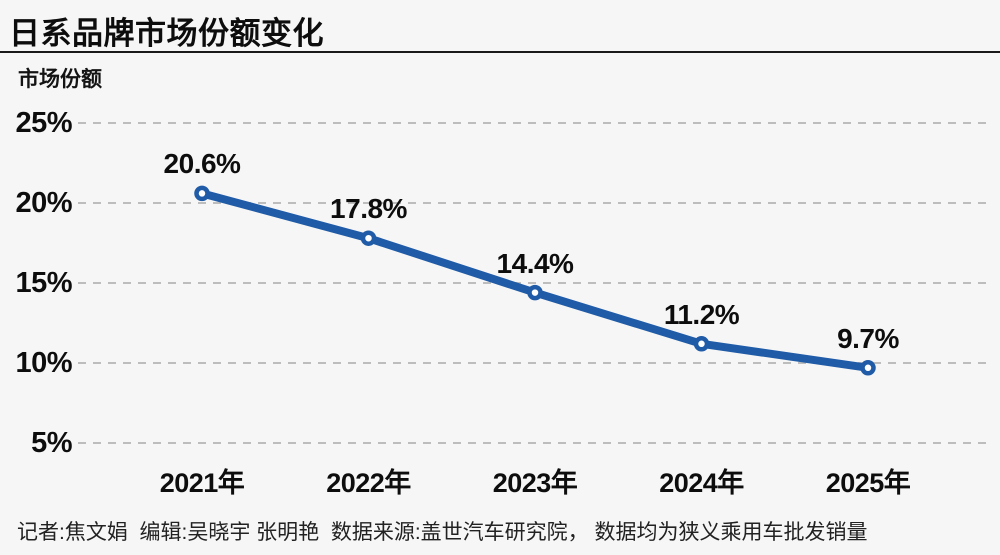 The height and width of the screenshot is (555, 1000). Describe the element at coordinates (535, 483) in the screenshot. I see `x-axis-label: 2023年` at that location.